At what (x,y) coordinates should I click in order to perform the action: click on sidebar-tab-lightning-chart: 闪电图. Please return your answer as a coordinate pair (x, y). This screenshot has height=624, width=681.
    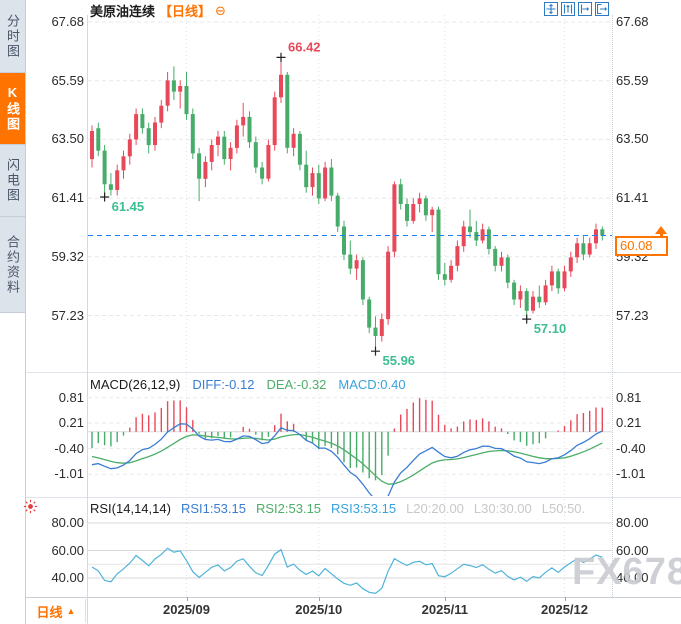
    Looking at the image, I should click on (12, 181).